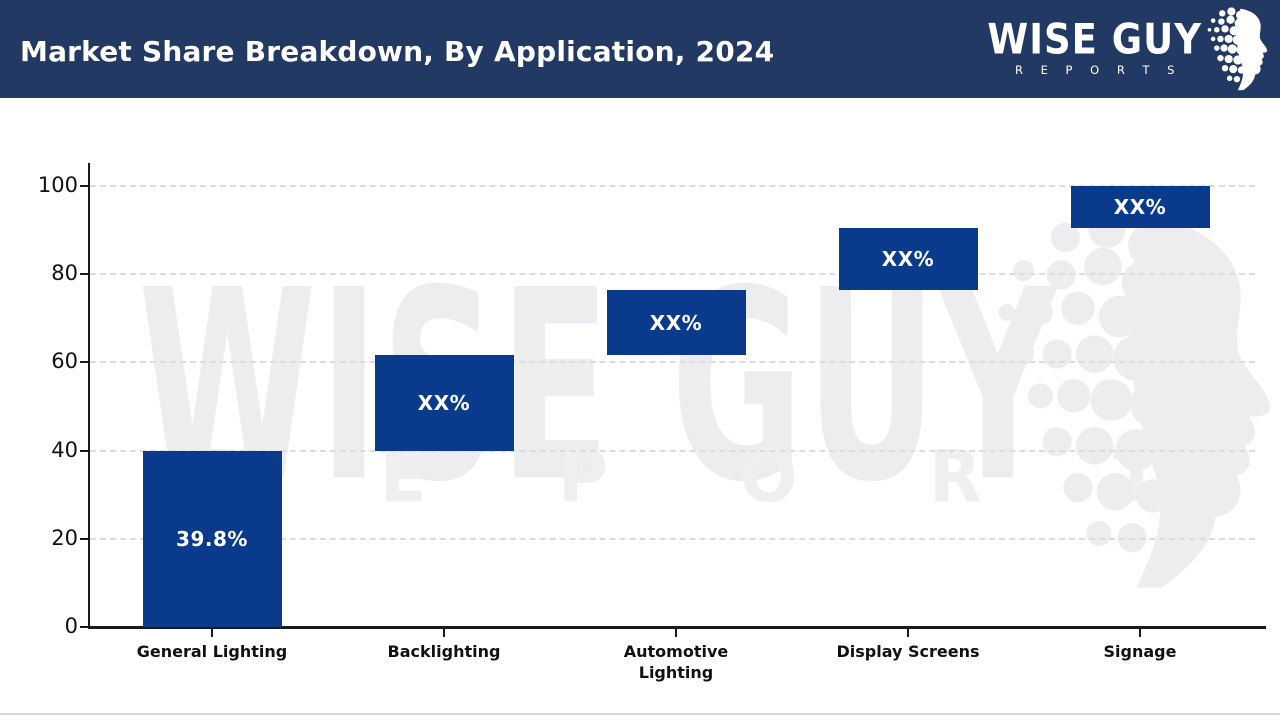  What do you see at coordinates (677, 627) in the screenshot?
I see `x-axis-line` at bounding box center [677, 627].